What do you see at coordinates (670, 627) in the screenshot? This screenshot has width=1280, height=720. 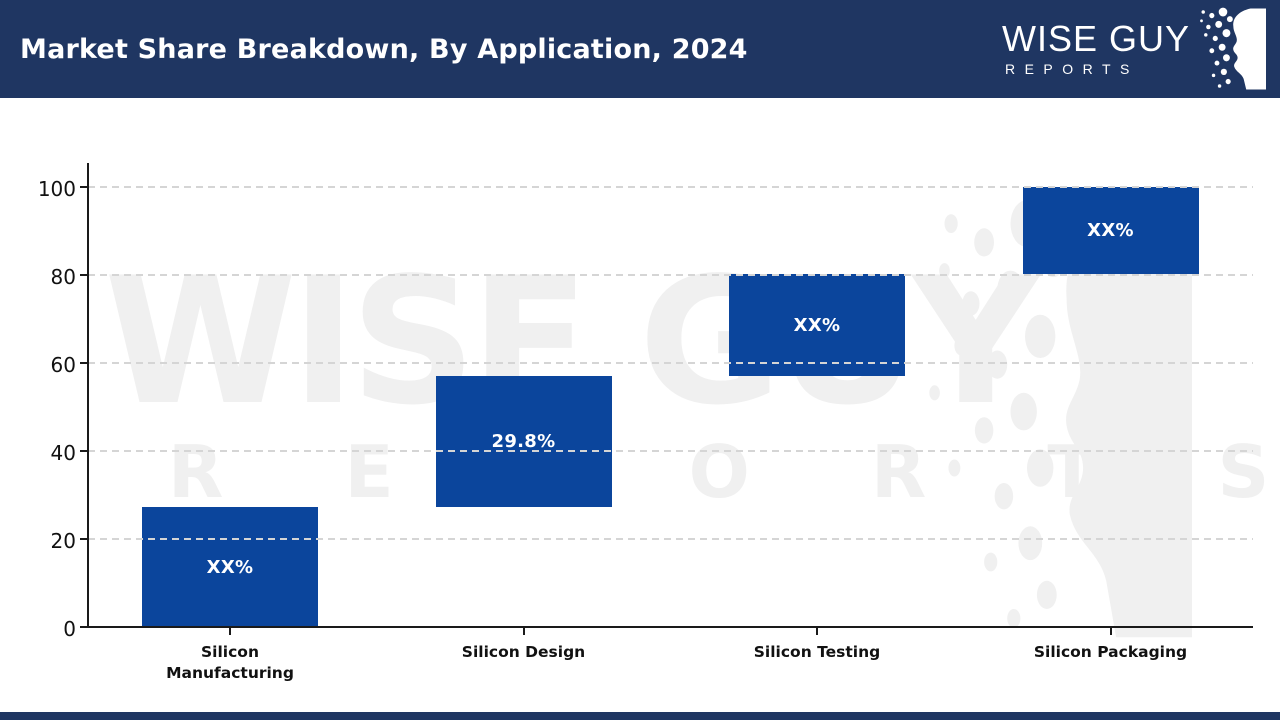 I see `x-axis-spine` at bounding box center [670, 627].